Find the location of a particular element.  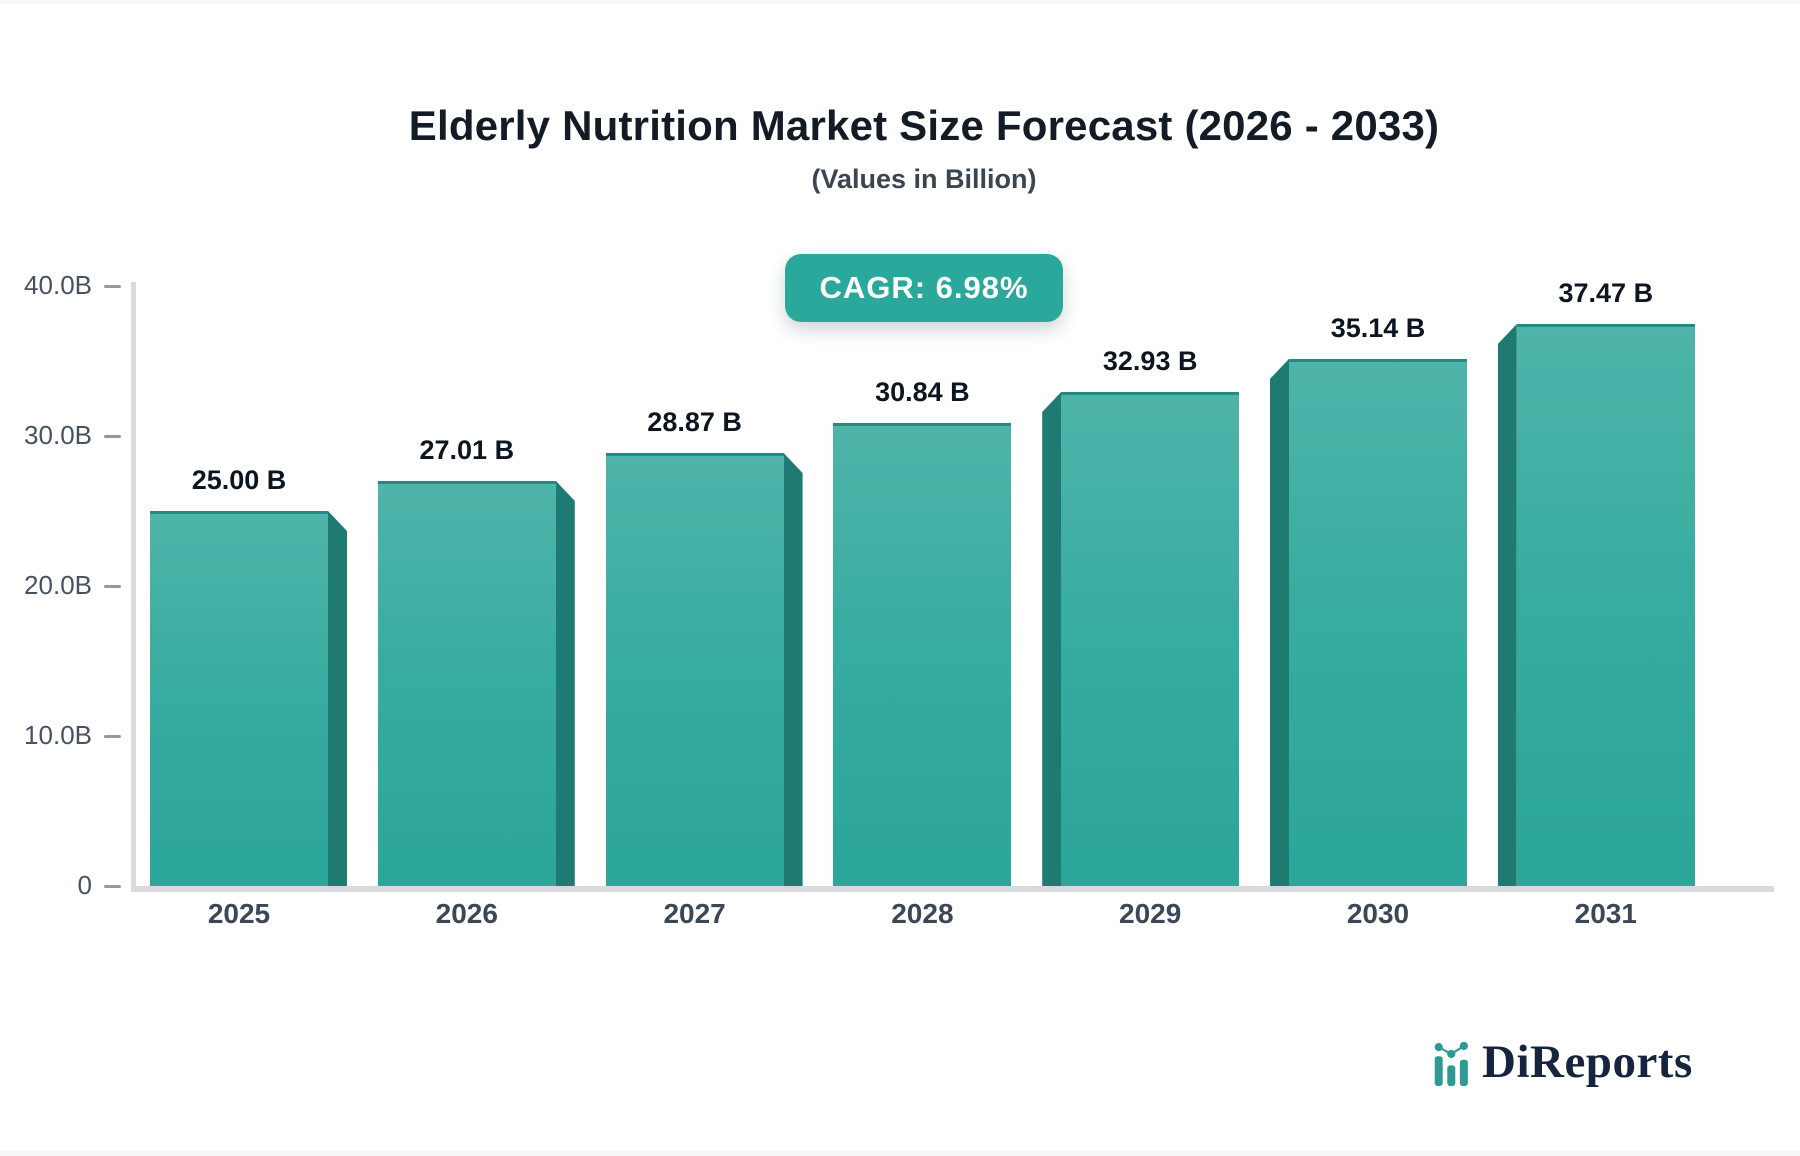

brand-logo: DiReports is located at coordinates (1561, 1062).